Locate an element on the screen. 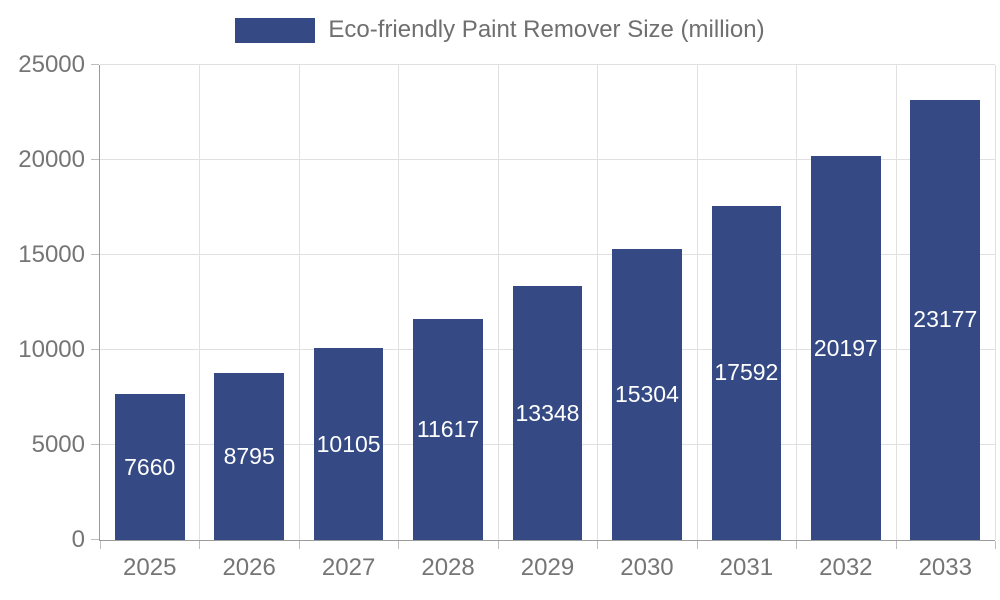 Image resolution: width=1000 pixels, height=600 pixels. bar-value-label: 10105 is located at coordinates (348, 443).